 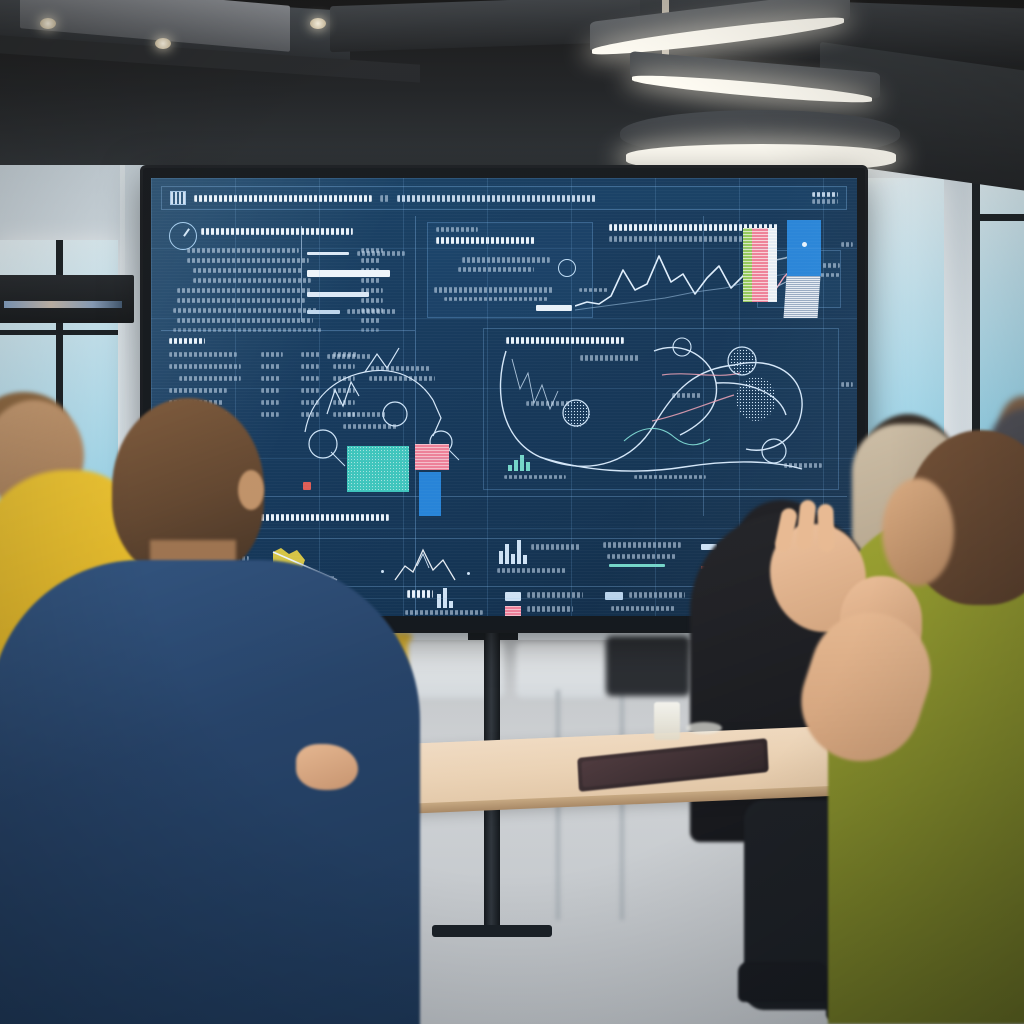 I want to click on inset-chart-title: Regional Delta, so click(x=824, y=265).